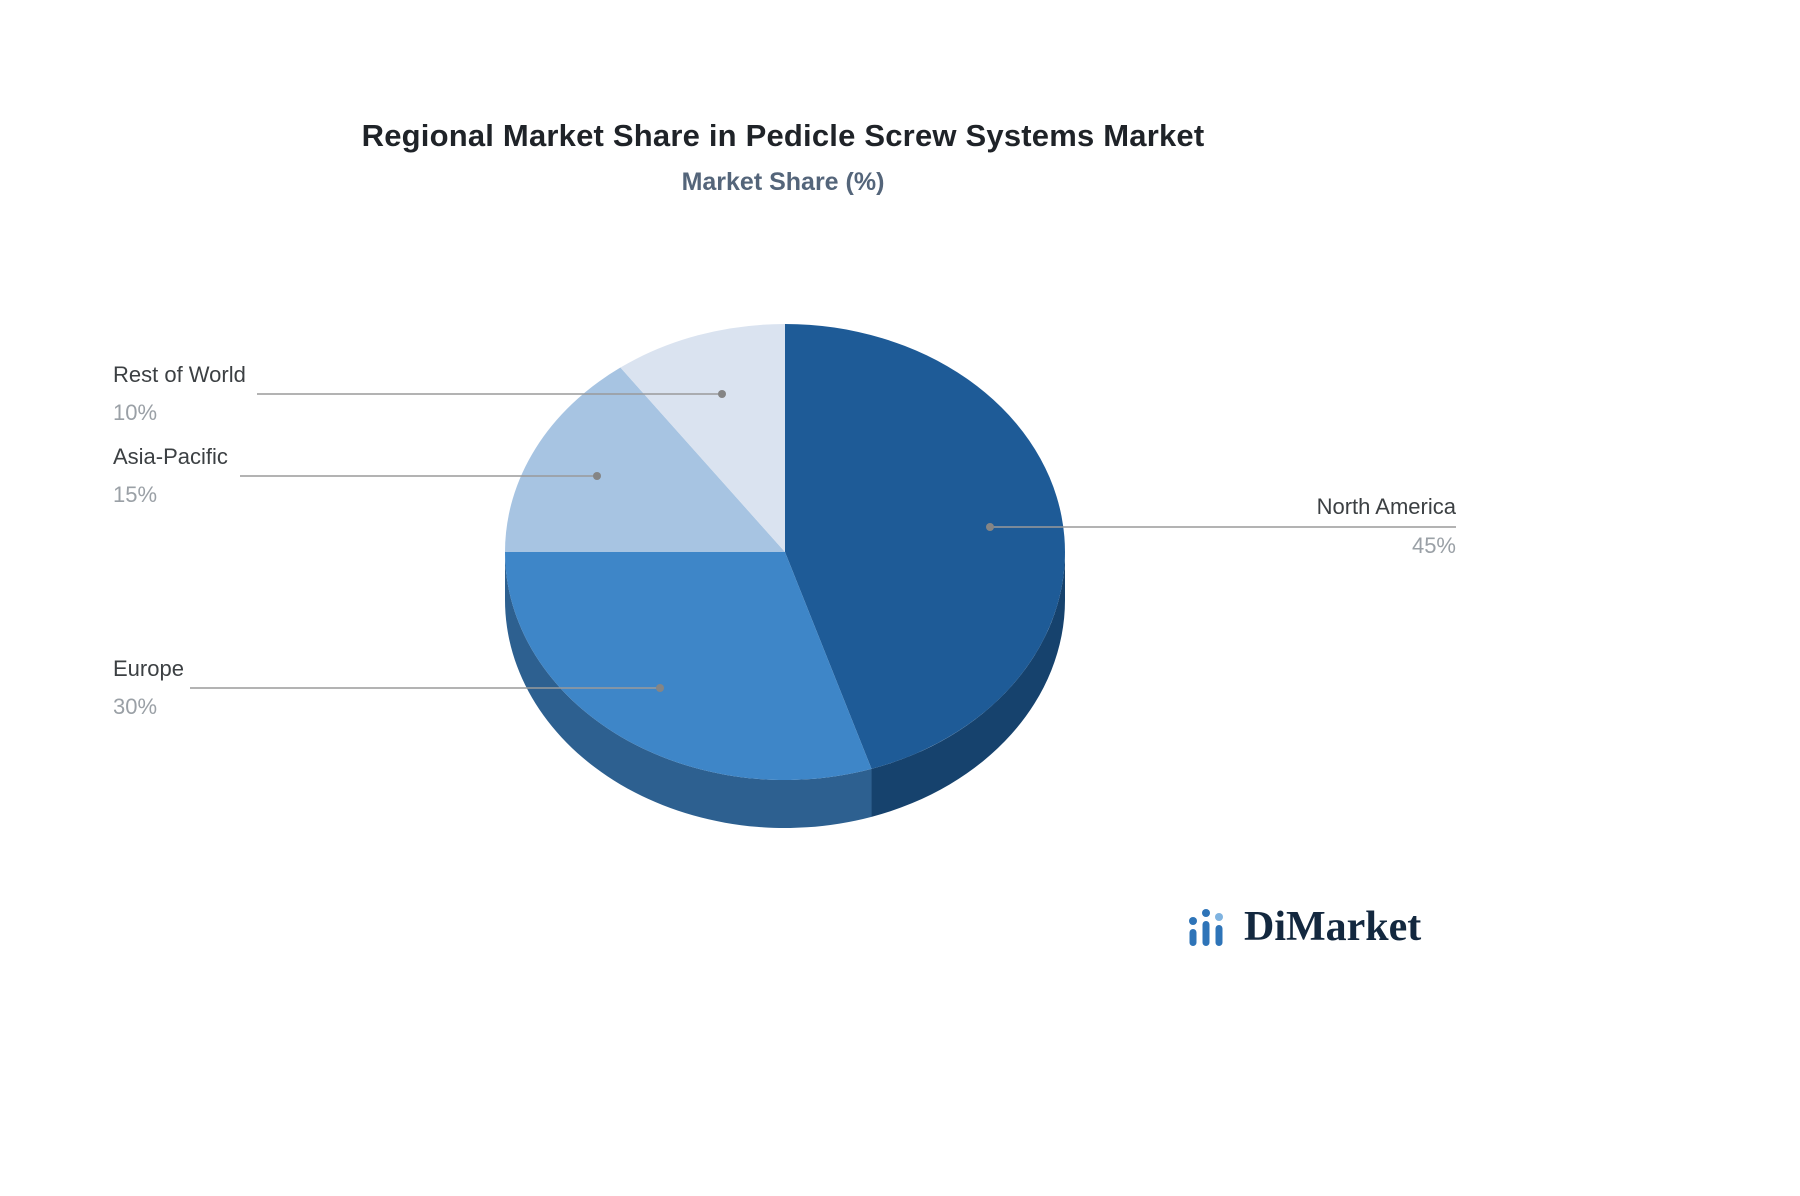  What do you see at coordinates (170, 456) in the screenshot?
I see `pie-label-asia-pacific: Asia-Pacific` at bounding box center [170, 456].